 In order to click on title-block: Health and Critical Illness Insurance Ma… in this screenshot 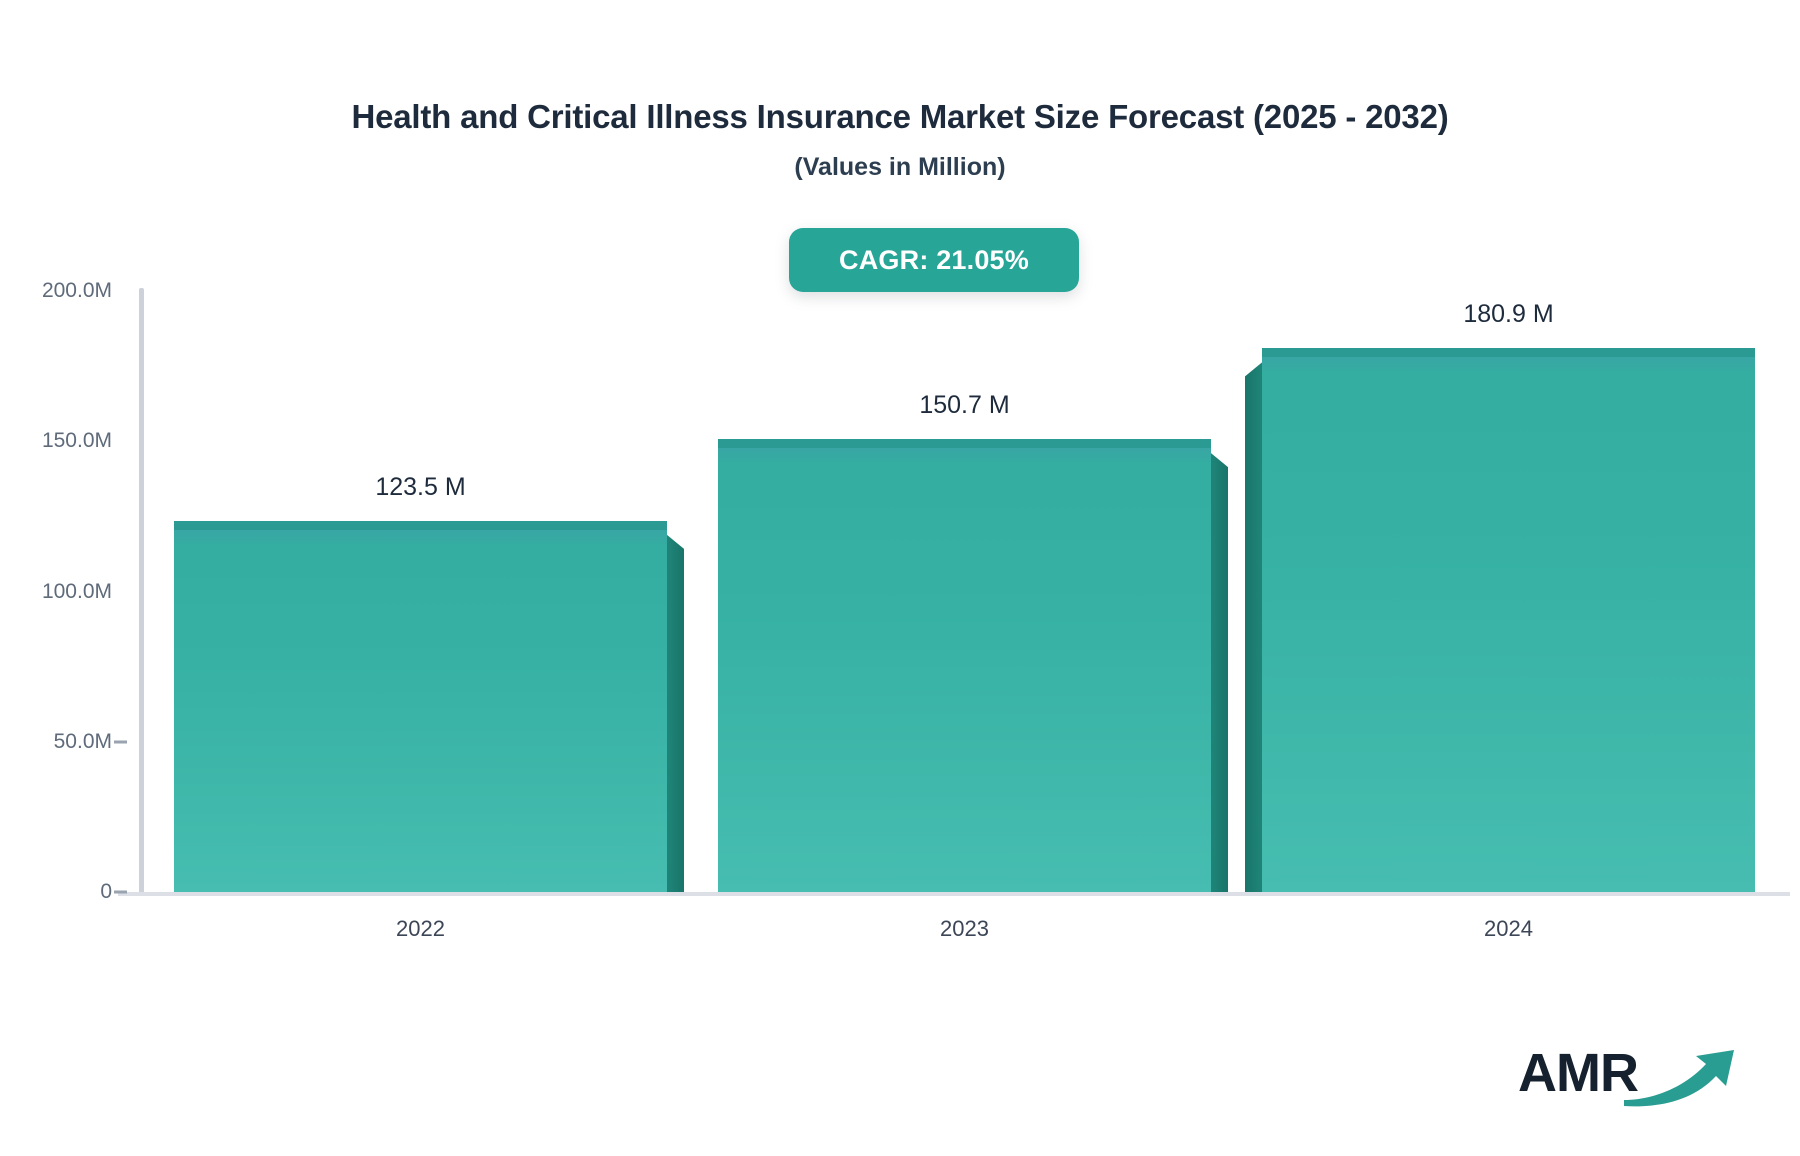, I will do `click(900, 139)`.